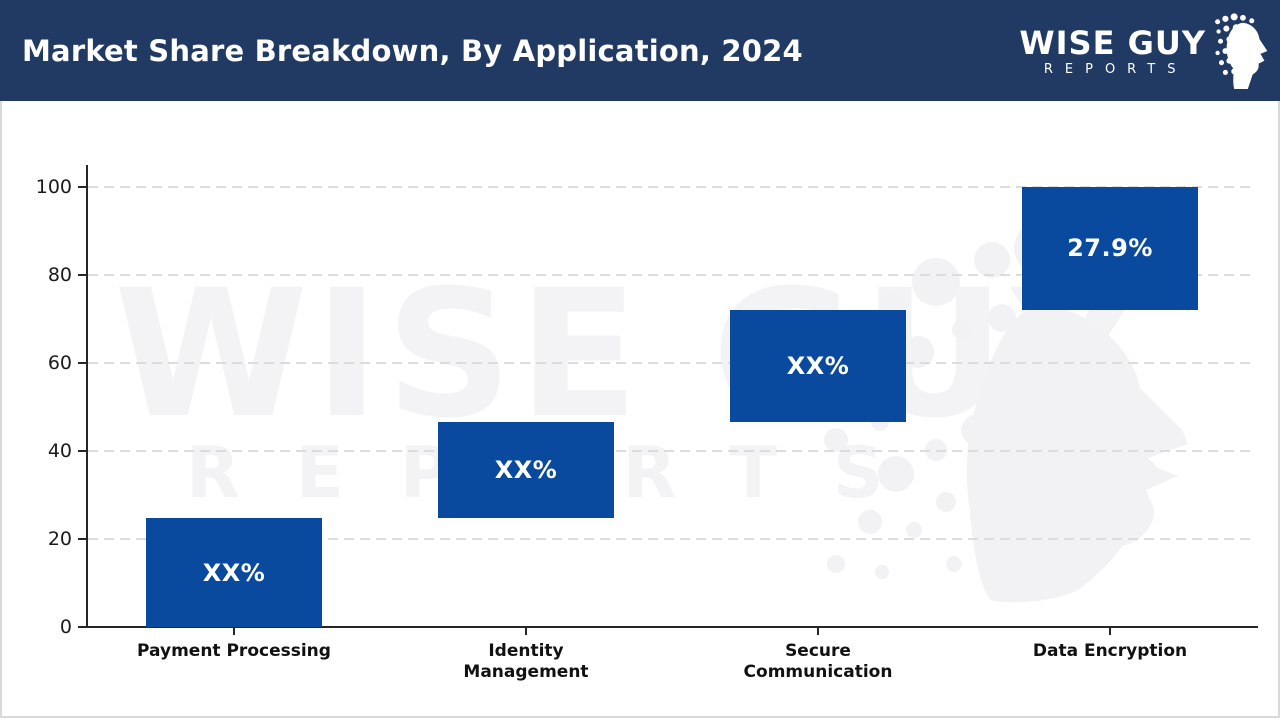 The image size is (1280, 720). I want to click on wise-guy-reports-logo: WISE GUY REPORTS, so click(1145, 51).